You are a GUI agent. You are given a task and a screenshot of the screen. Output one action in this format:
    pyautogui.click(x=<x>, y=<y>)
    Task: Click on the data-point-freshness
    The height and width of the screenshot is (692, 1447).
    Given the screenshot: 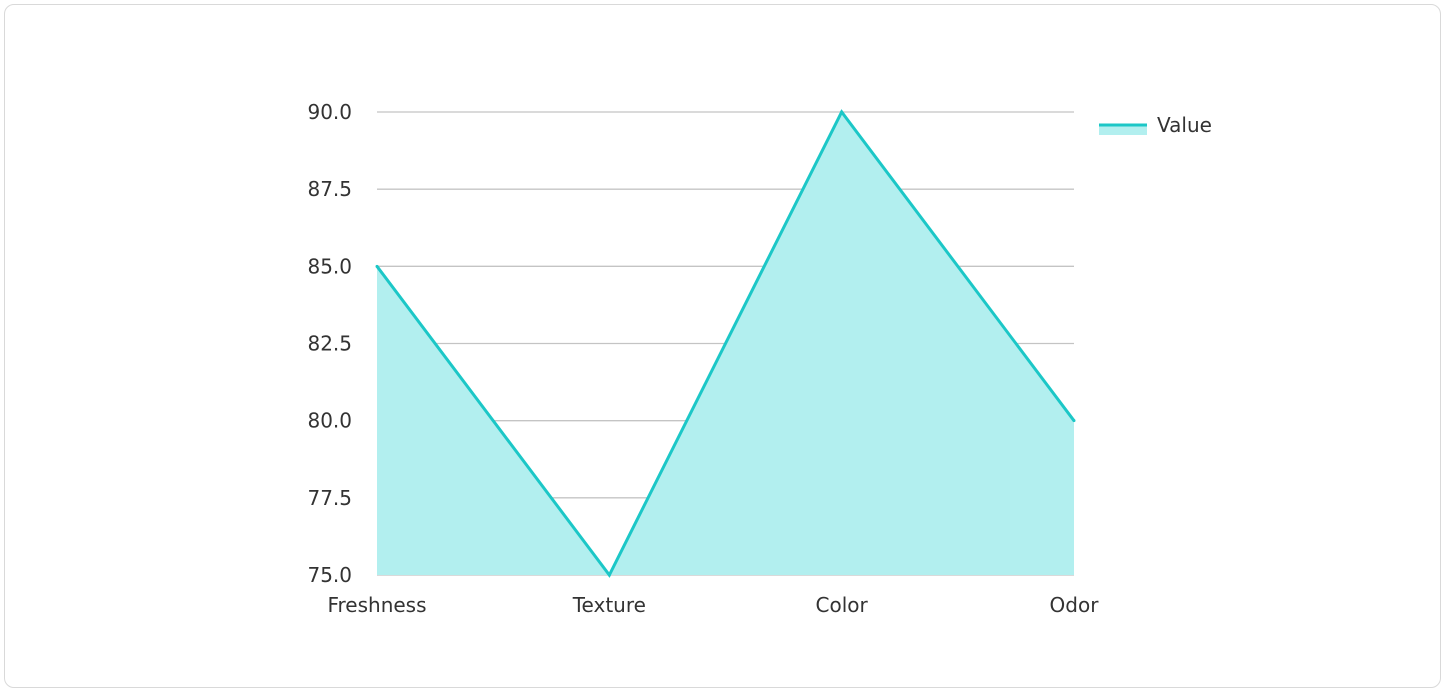 What is the action you would take?
    pyautogui.click(x=377, y=266)
    